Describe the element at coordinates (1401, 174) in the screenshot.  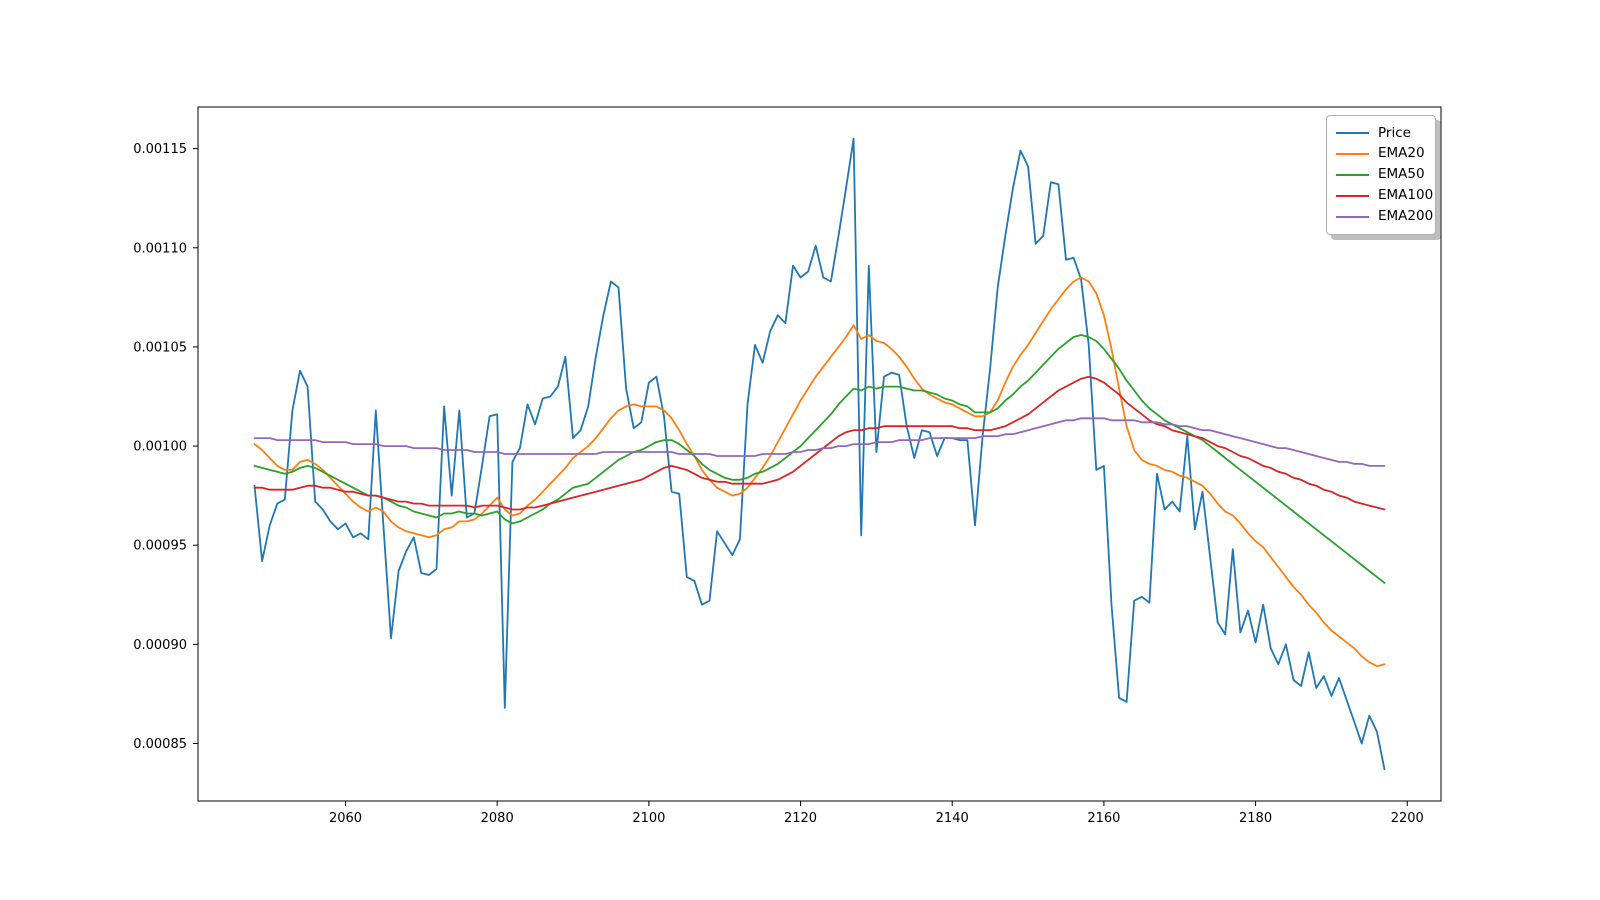
I see `legend-label-ema50: EMA50` at that location.